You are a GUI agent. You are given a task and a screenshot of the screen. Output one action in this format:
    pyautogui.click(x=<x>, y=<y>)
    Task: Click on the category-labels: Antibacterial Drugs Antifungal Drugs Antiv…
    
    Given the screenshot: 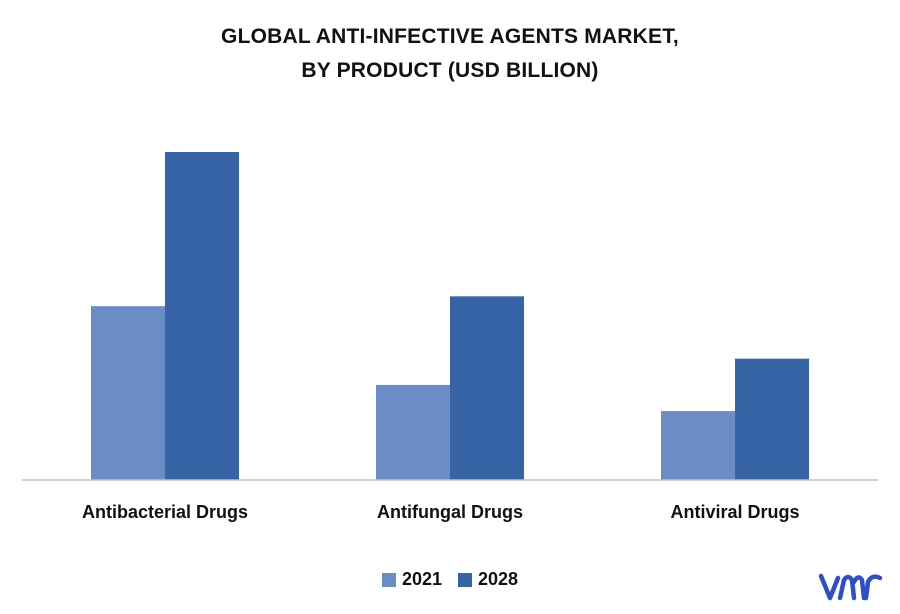 What is the action you would take?
    pyautogui.click(x=441, y=512)
    